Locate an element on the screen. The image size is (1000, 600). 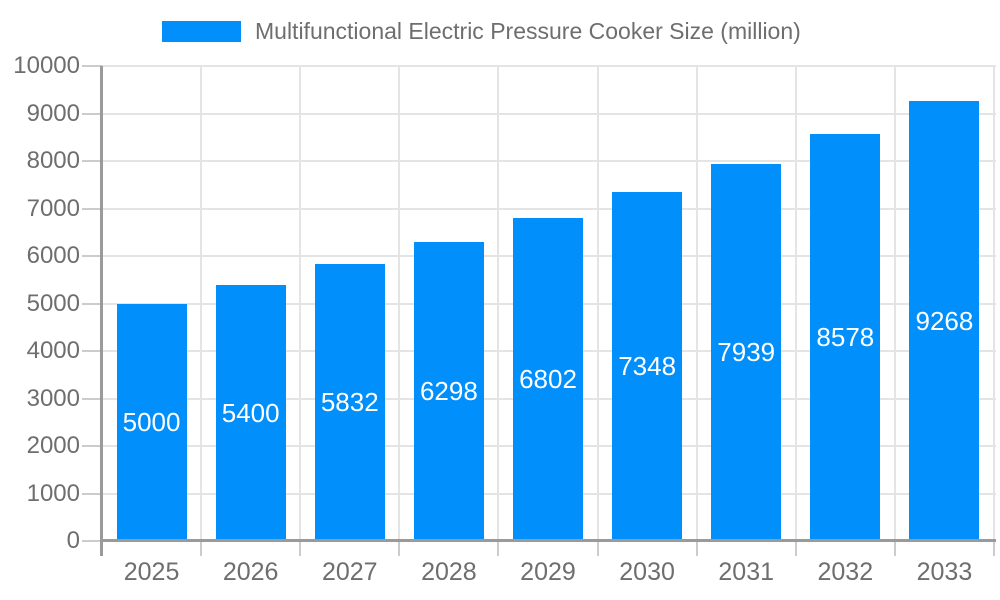
y-axis-tick-label: 0 is located at coordinates (73, 540).